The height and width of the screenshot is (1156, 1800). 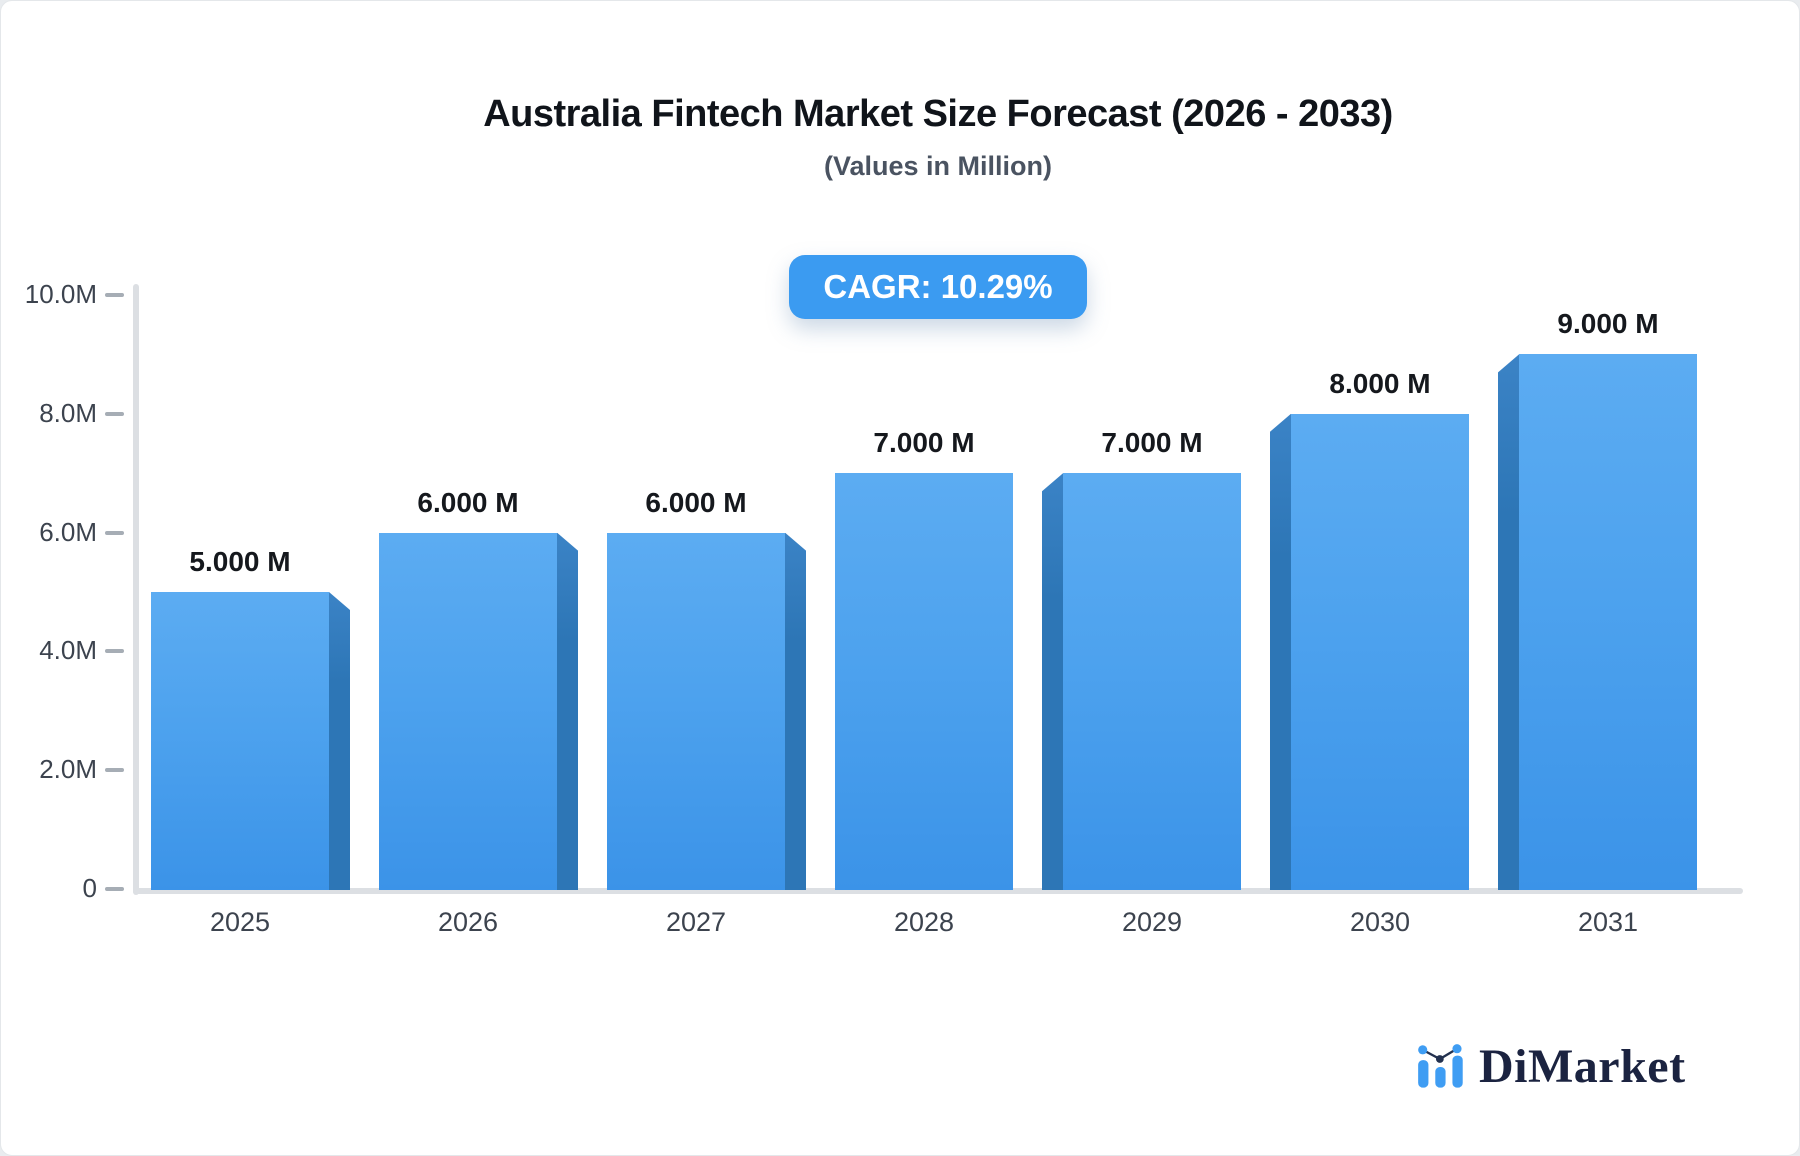 What do you see at coordinates (60, 294) in the screenshot?
I see `y-tick-label: 10.0M` at bounding box center [60, 294].